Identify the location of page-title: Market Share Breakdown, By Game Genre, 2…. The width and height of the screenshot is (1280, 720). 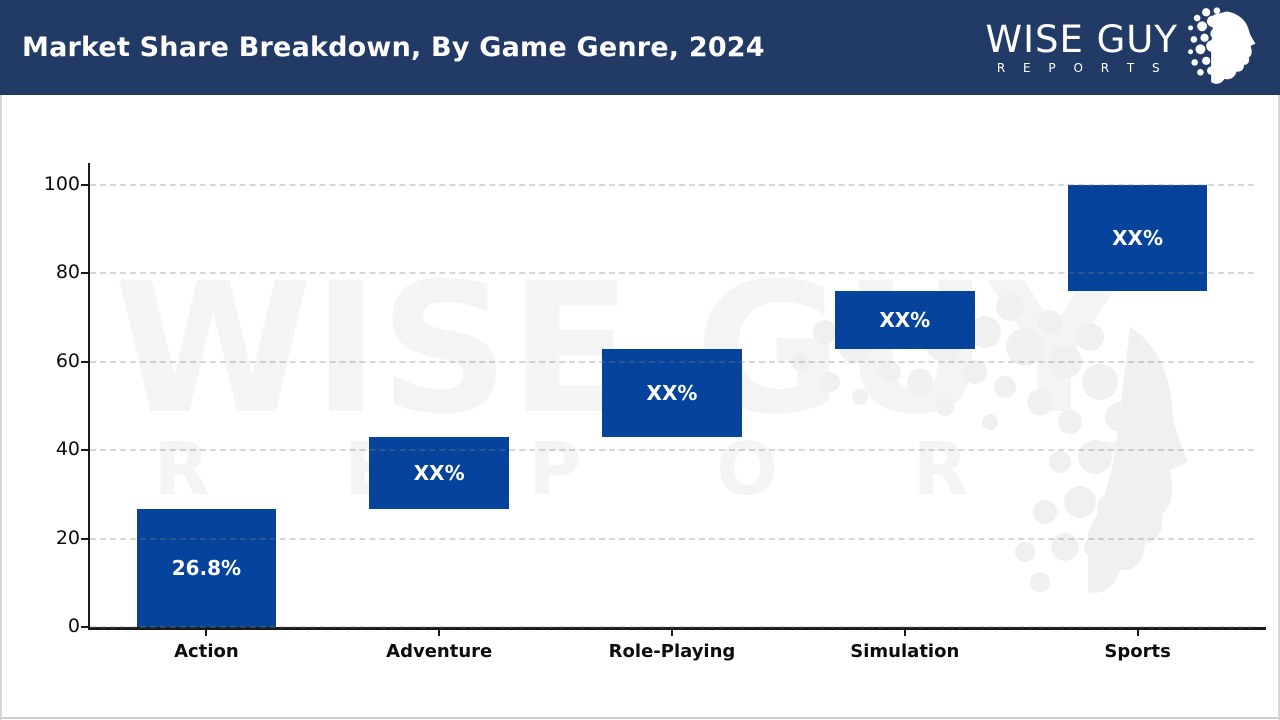
(393, 47).